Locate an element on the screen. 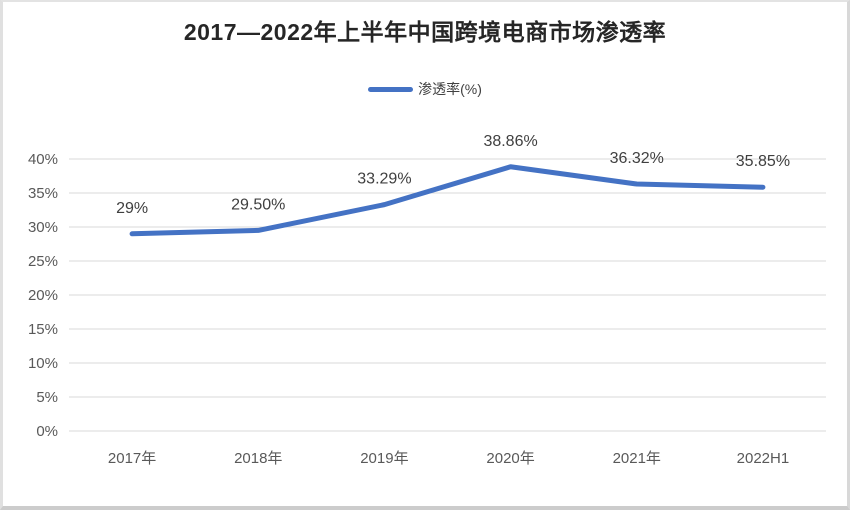 The height and width of the screenshot is (510, 850). y-axis-tick-label: 10% is located at coordinates (43, 363).